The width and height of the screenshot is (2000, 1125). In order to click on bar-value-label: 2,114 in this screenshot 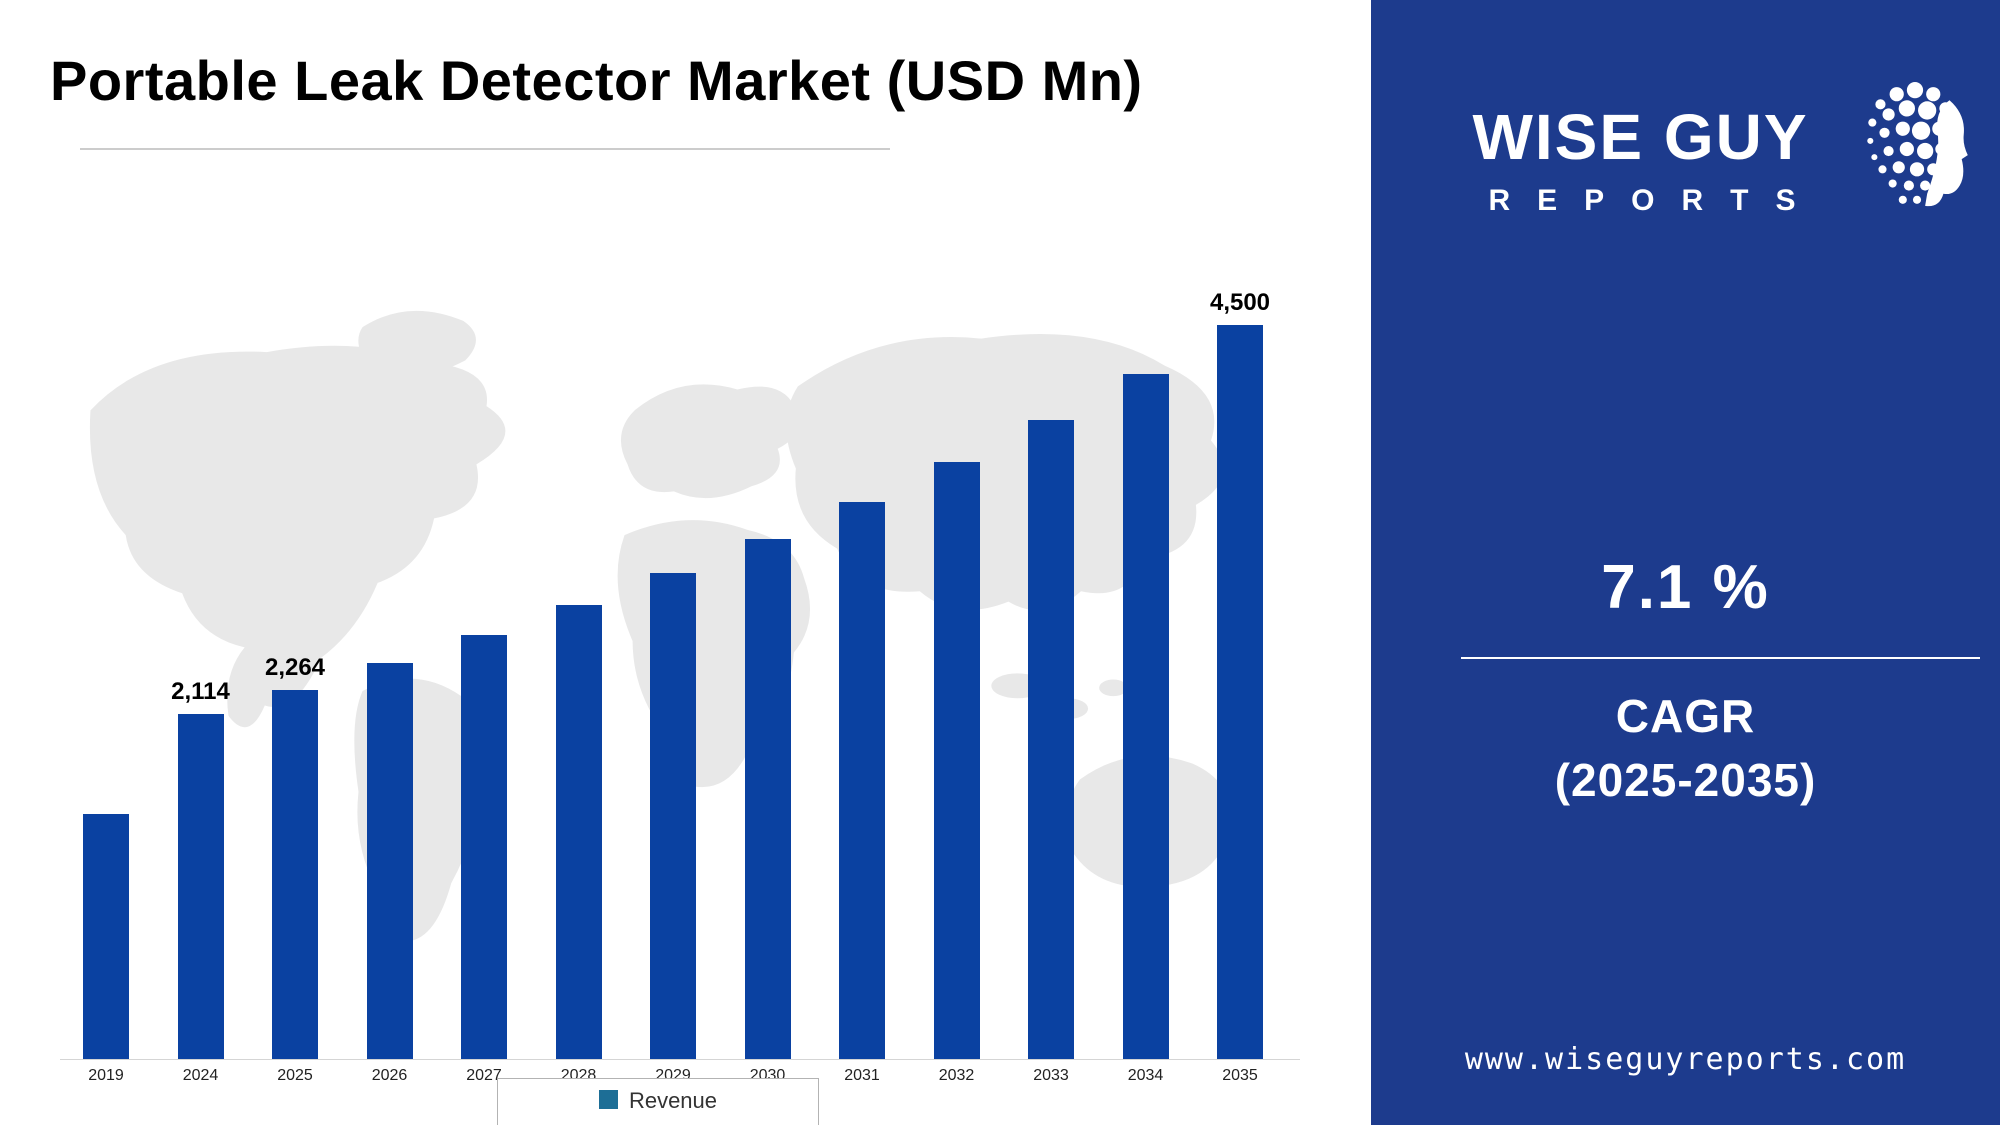, I will do `click(200, 691)`.